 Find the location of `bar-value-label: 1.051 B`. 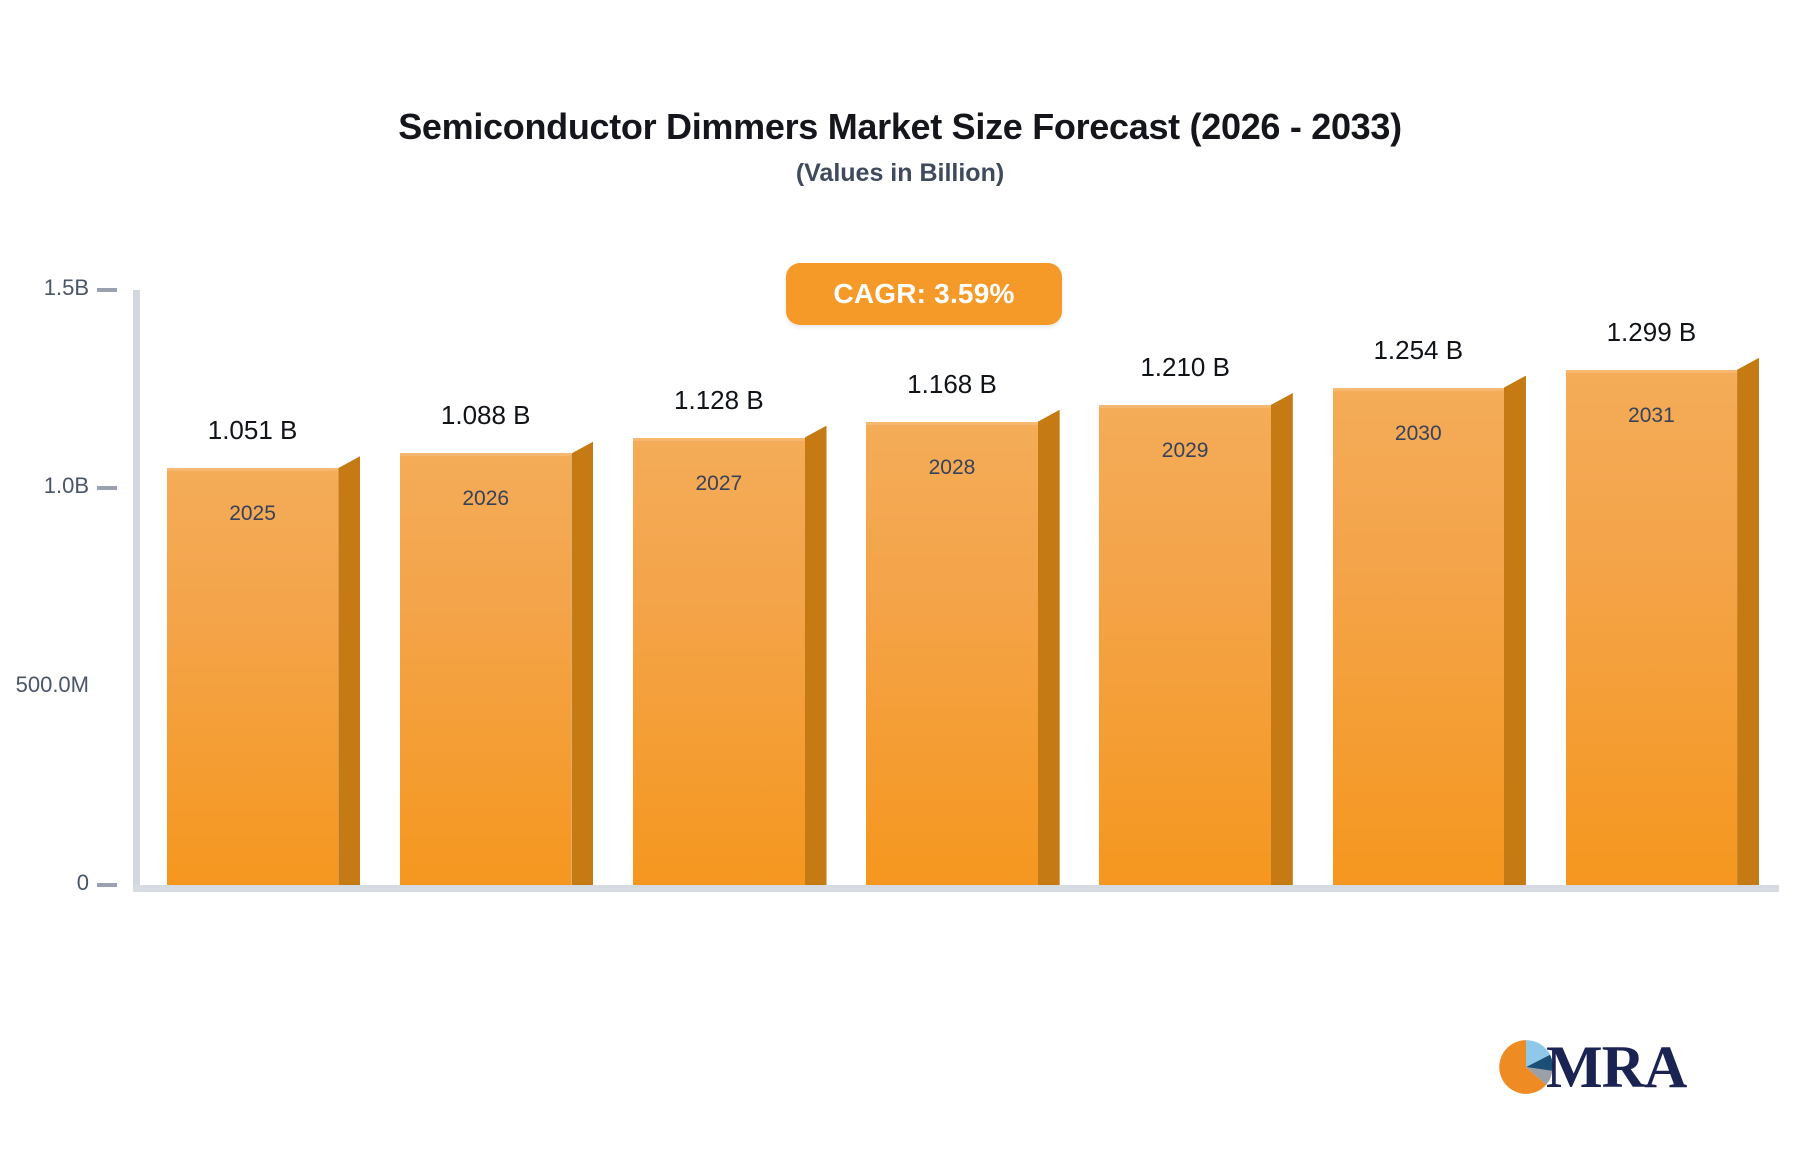

bar-value-label: 1.051 B is located at coordinates (252, 430).